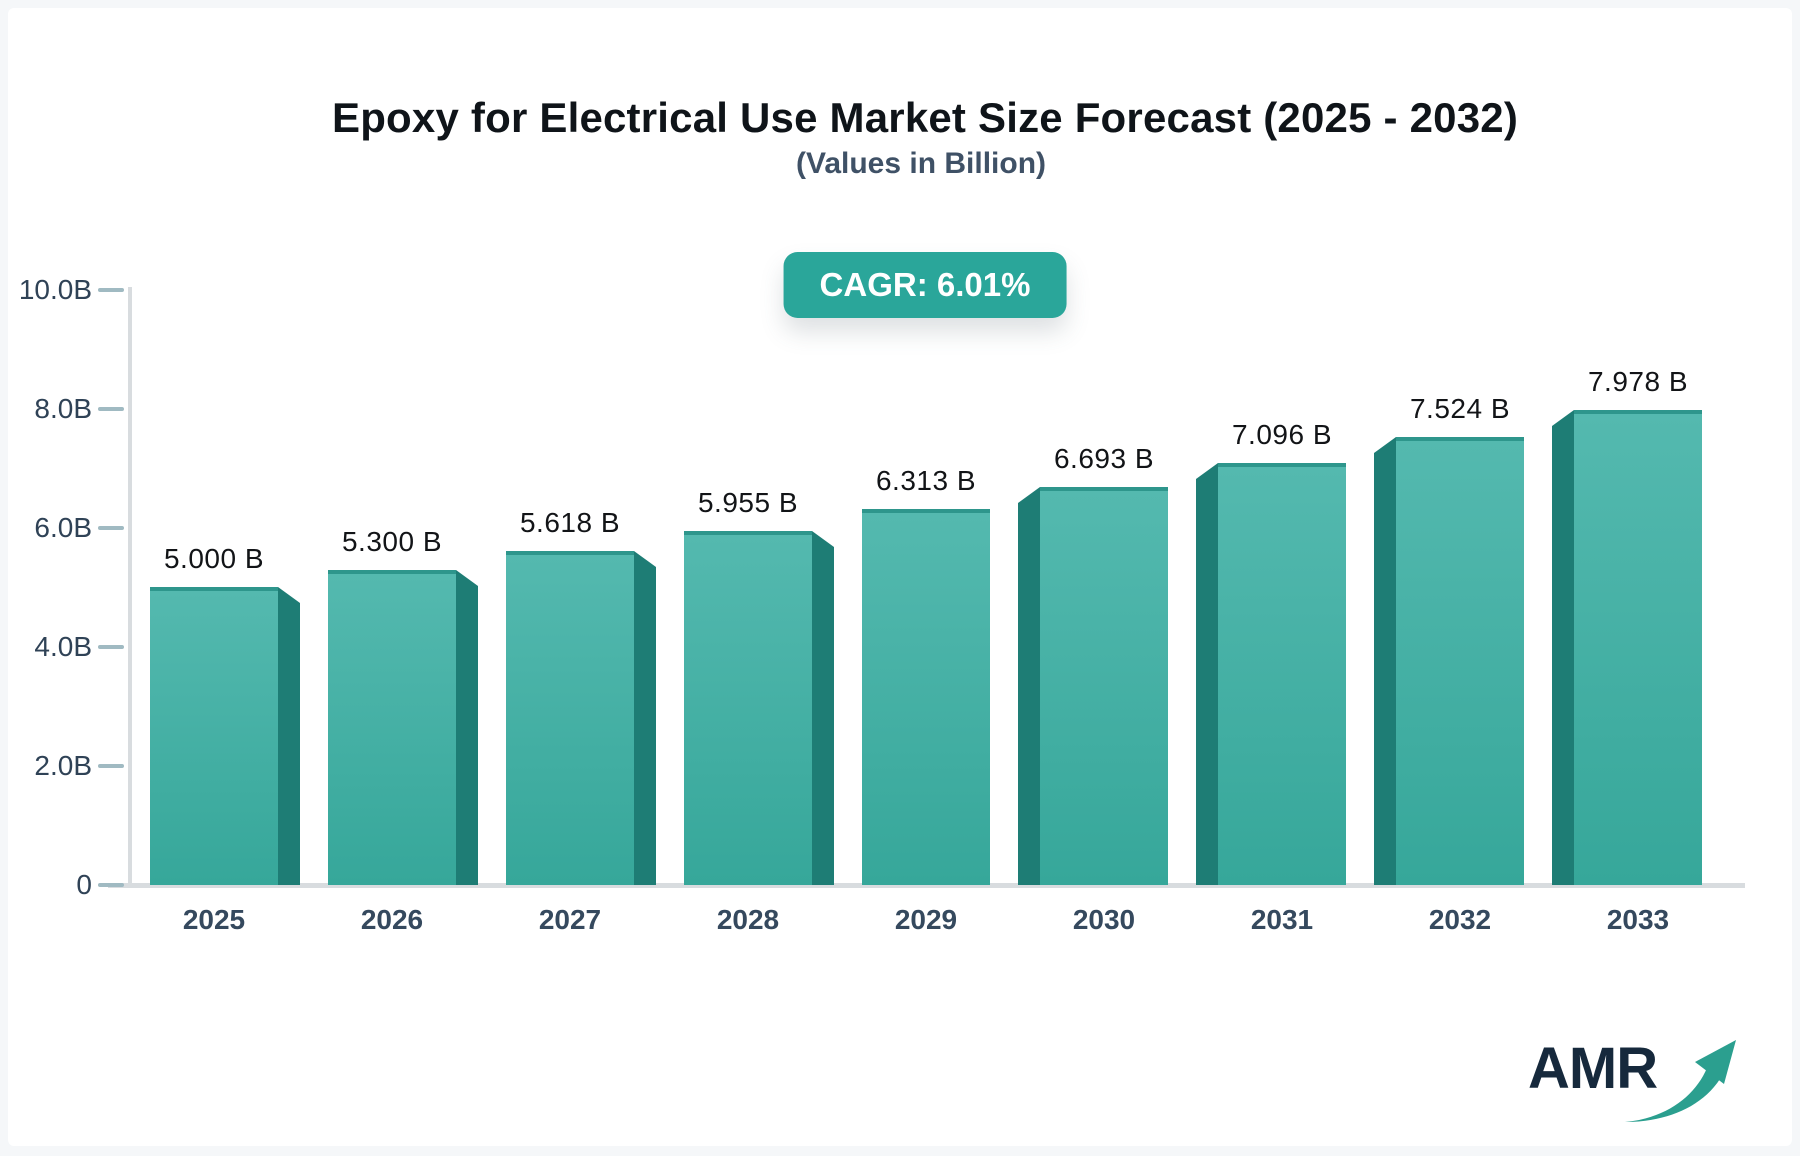  I want to click on x-axis-label: 2033, so click(1638, 919).